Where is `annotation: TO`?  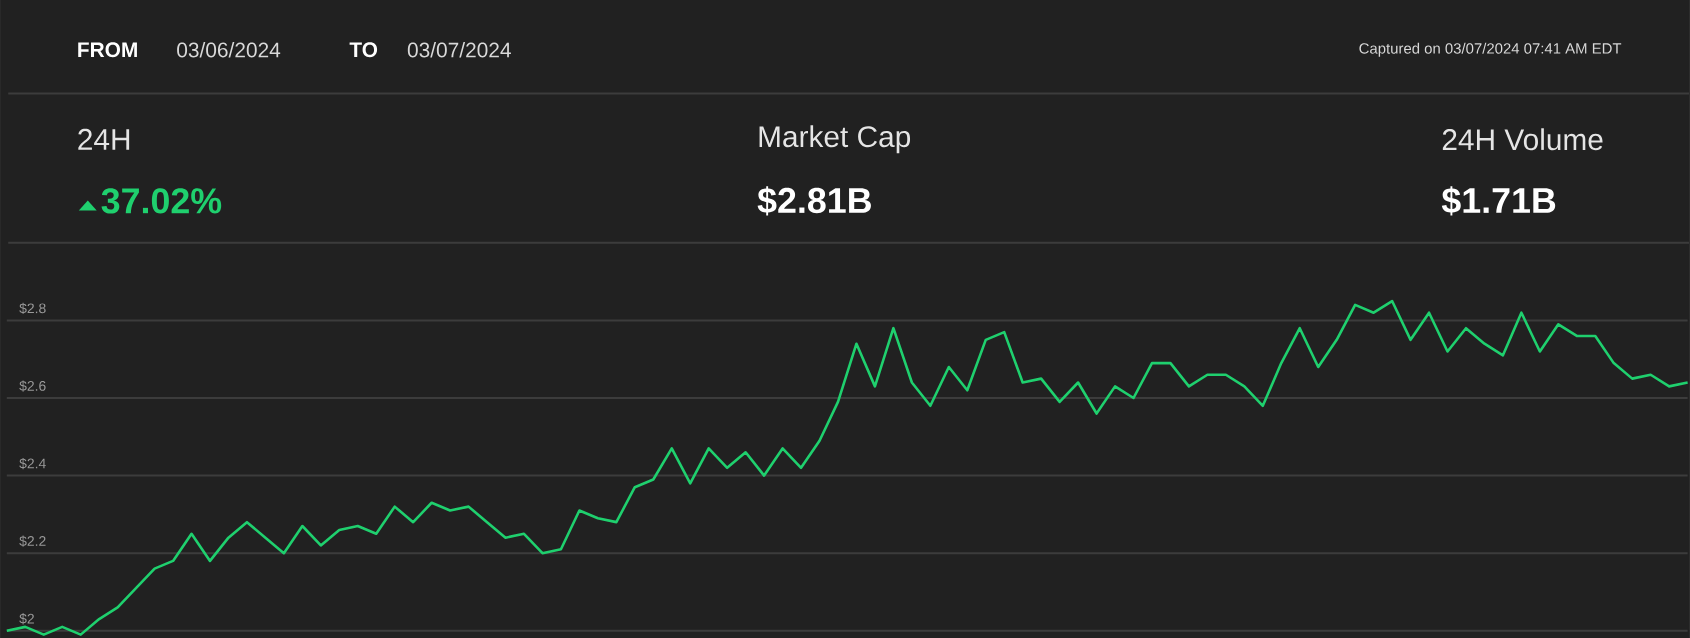
annotation: TO is located at coordinates (363, 49).